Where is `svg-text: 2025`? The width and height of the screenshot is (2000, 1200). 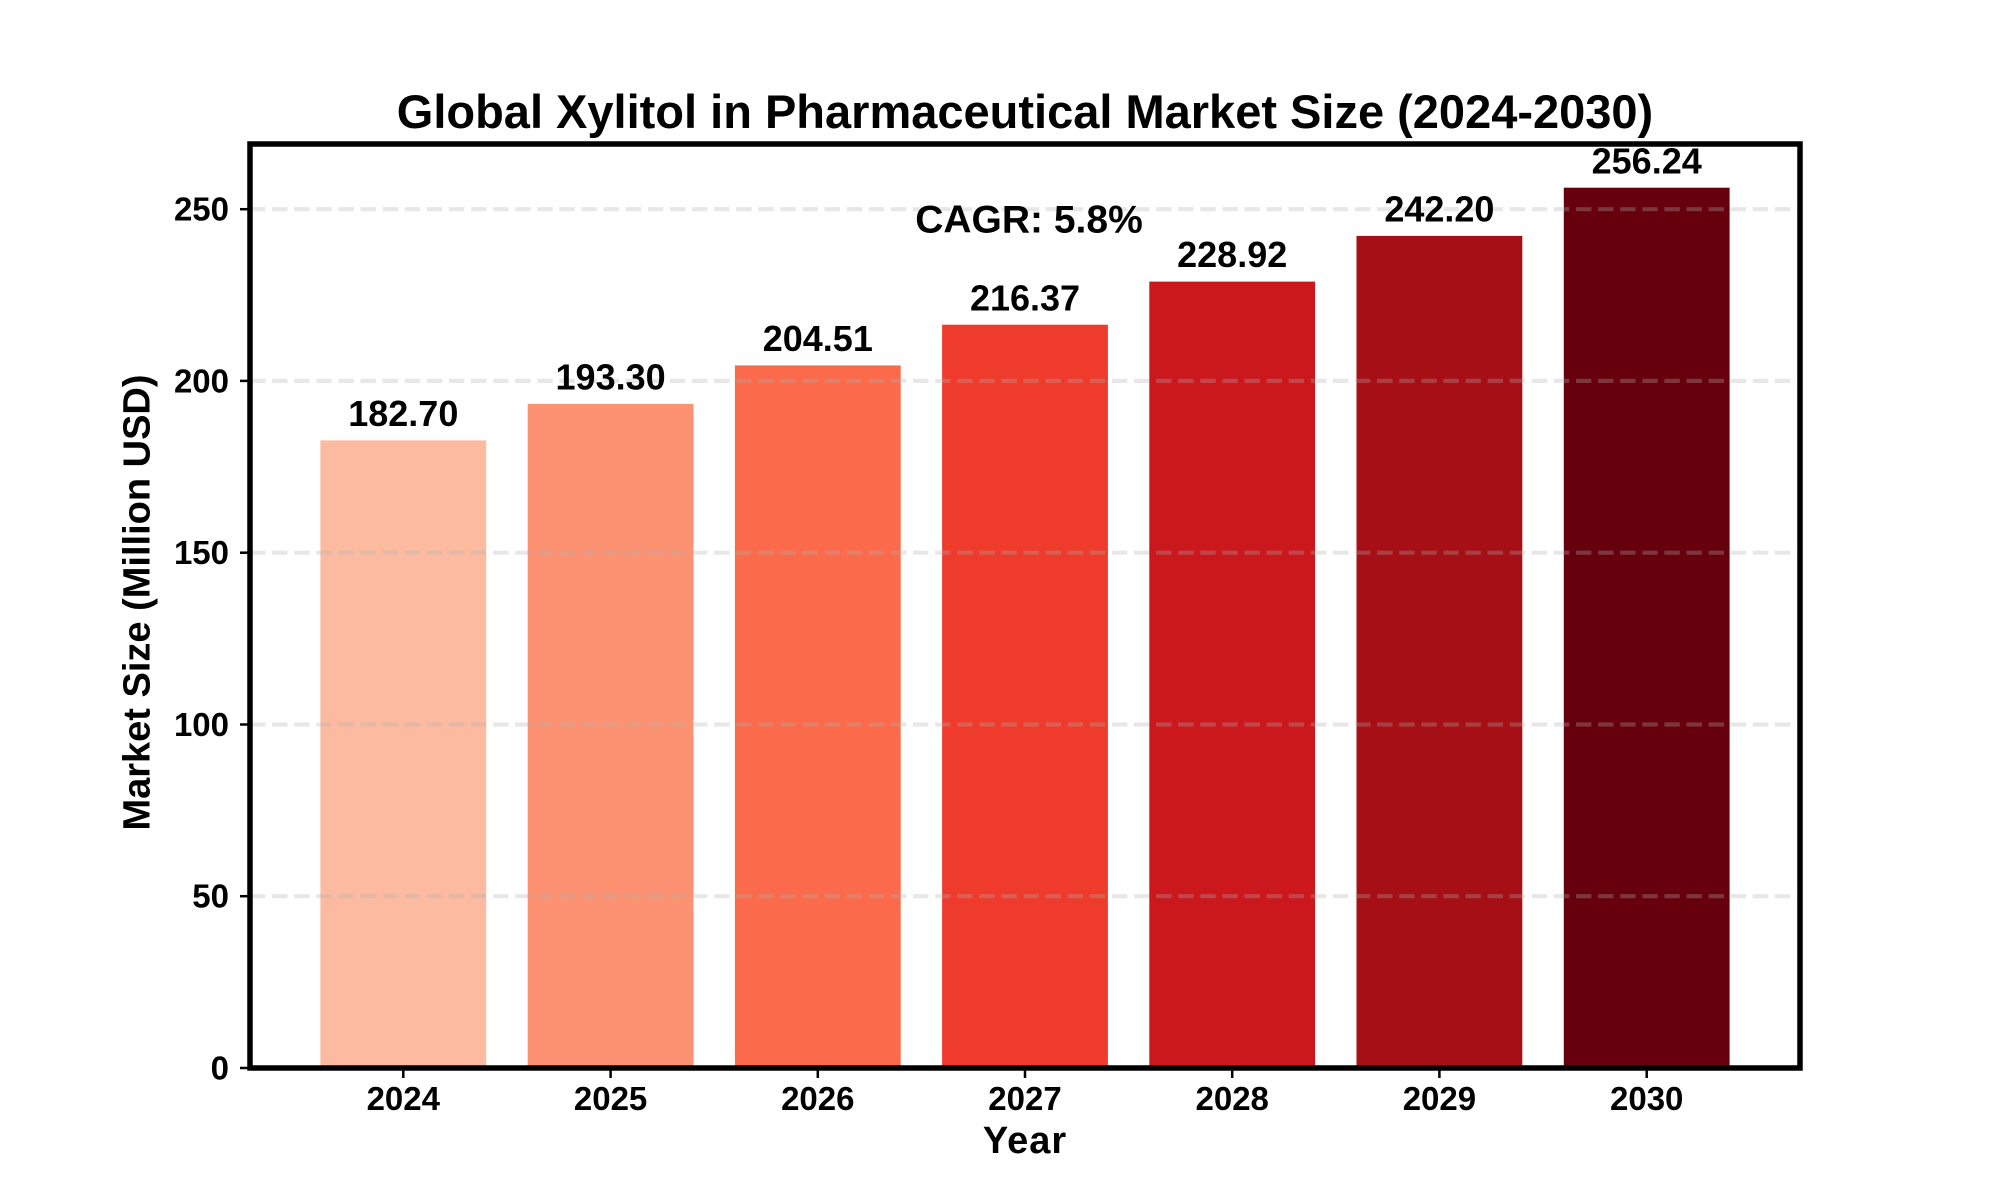 svg-text: 2025 is located at coordinates (610, 1098).